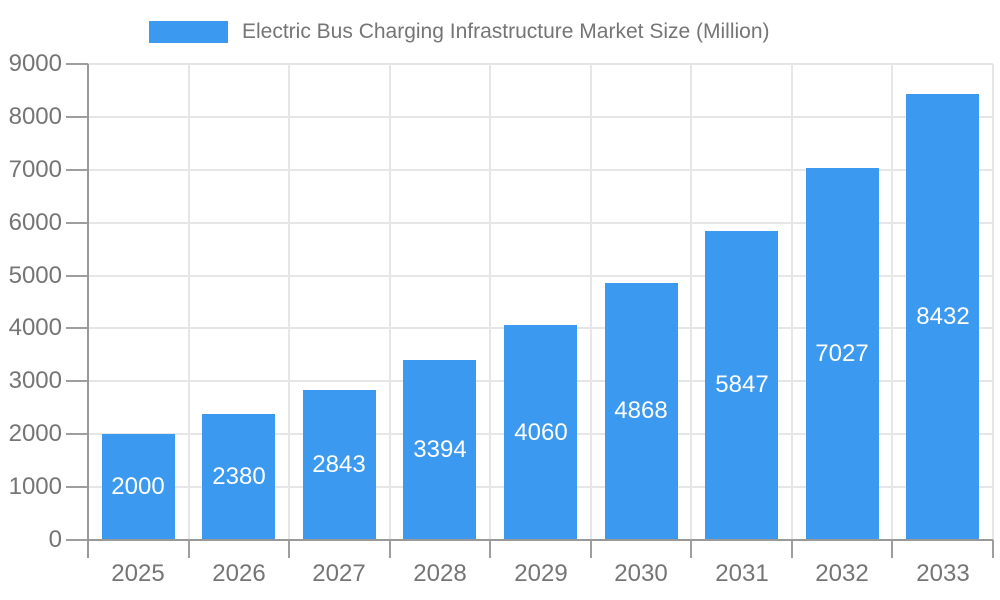 This screenshot has height=600, width=1000. Describe the element at coordinates (35, 222) in the screenshot. I see `y-axis-label: 6000` at that location.